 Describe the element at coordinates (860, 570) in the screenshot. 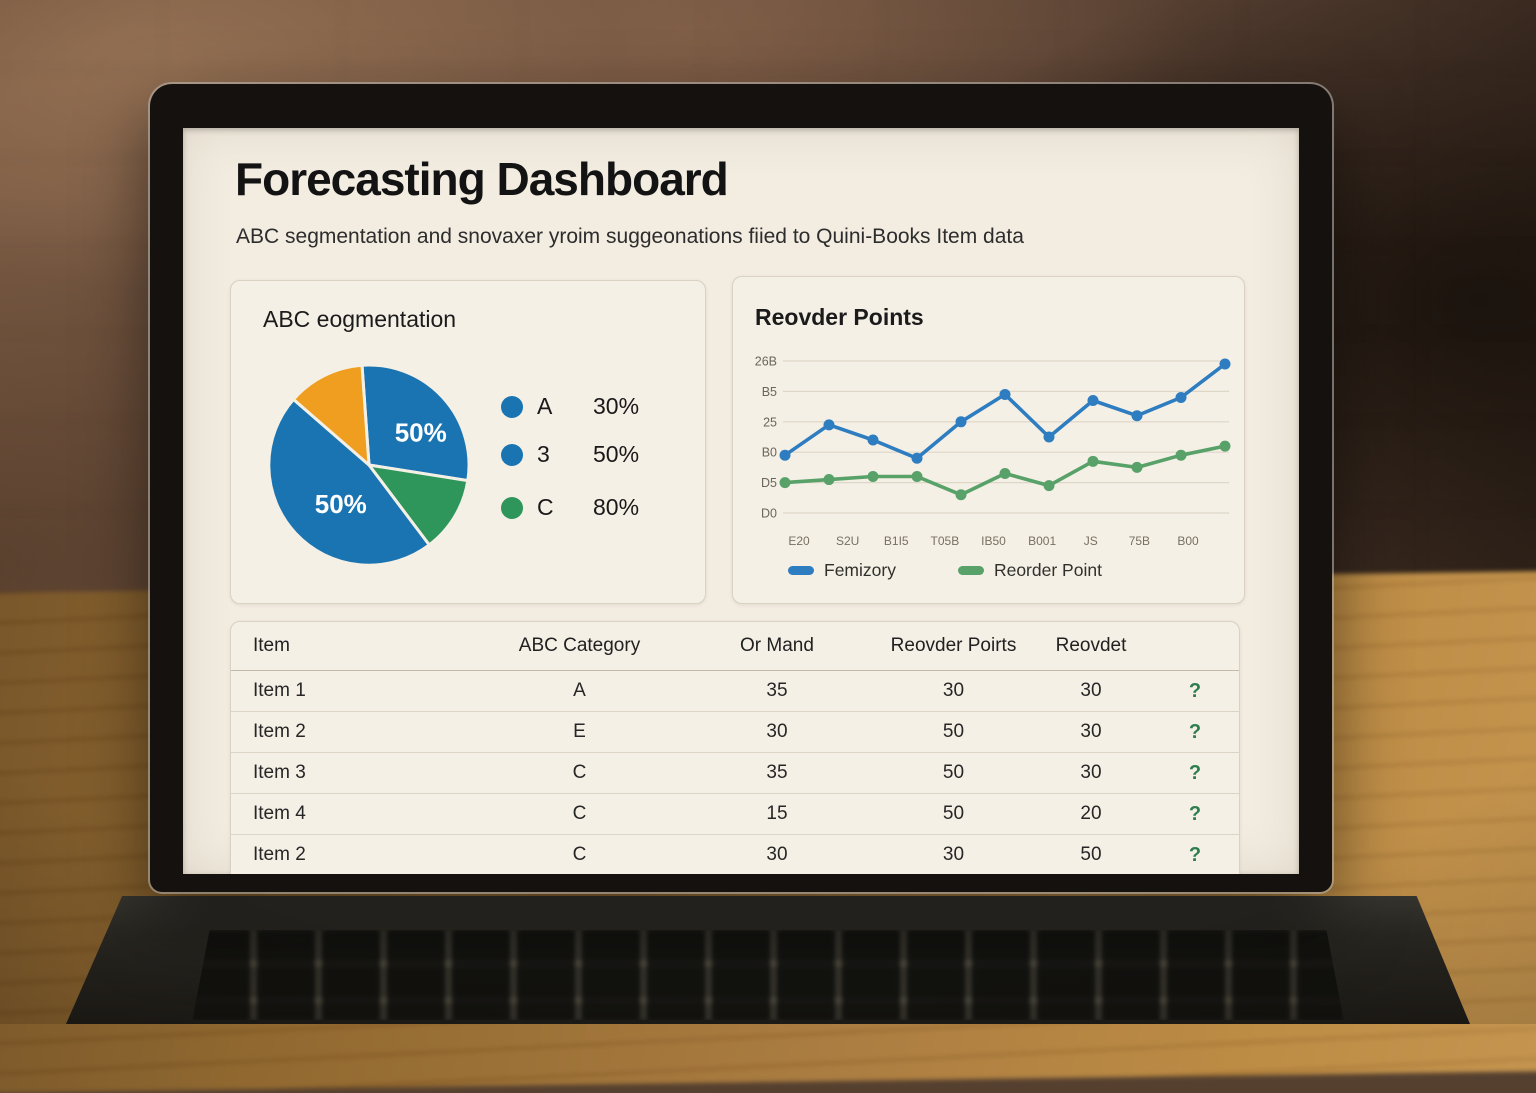

I see `legend-label: Femizory` at that location.